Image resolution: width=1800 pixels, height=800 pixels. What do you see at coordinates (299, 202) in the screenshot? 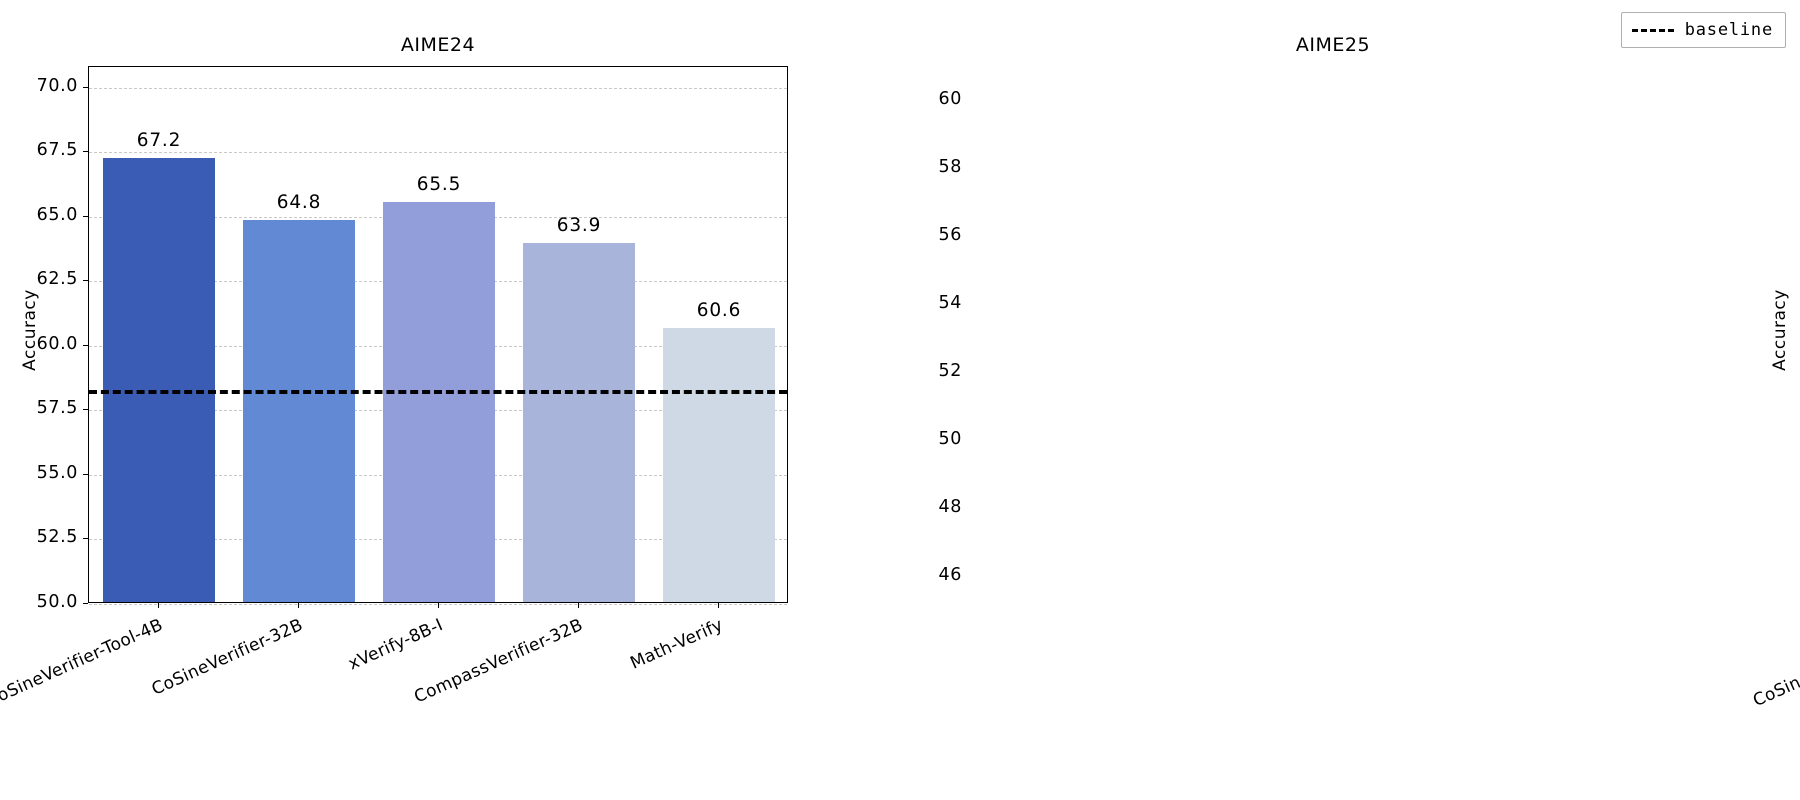
I see `bar-value-label: 64.8` at bounding box center [299, 202].